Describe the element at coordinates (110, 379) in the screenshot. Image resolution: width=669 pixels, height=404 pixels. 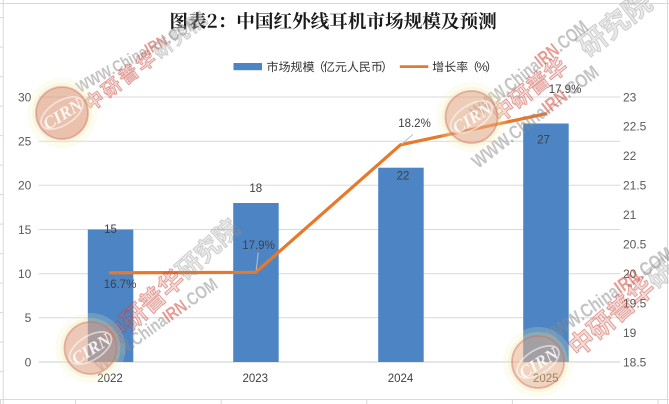
I see `svg-text: 2022` at that location.